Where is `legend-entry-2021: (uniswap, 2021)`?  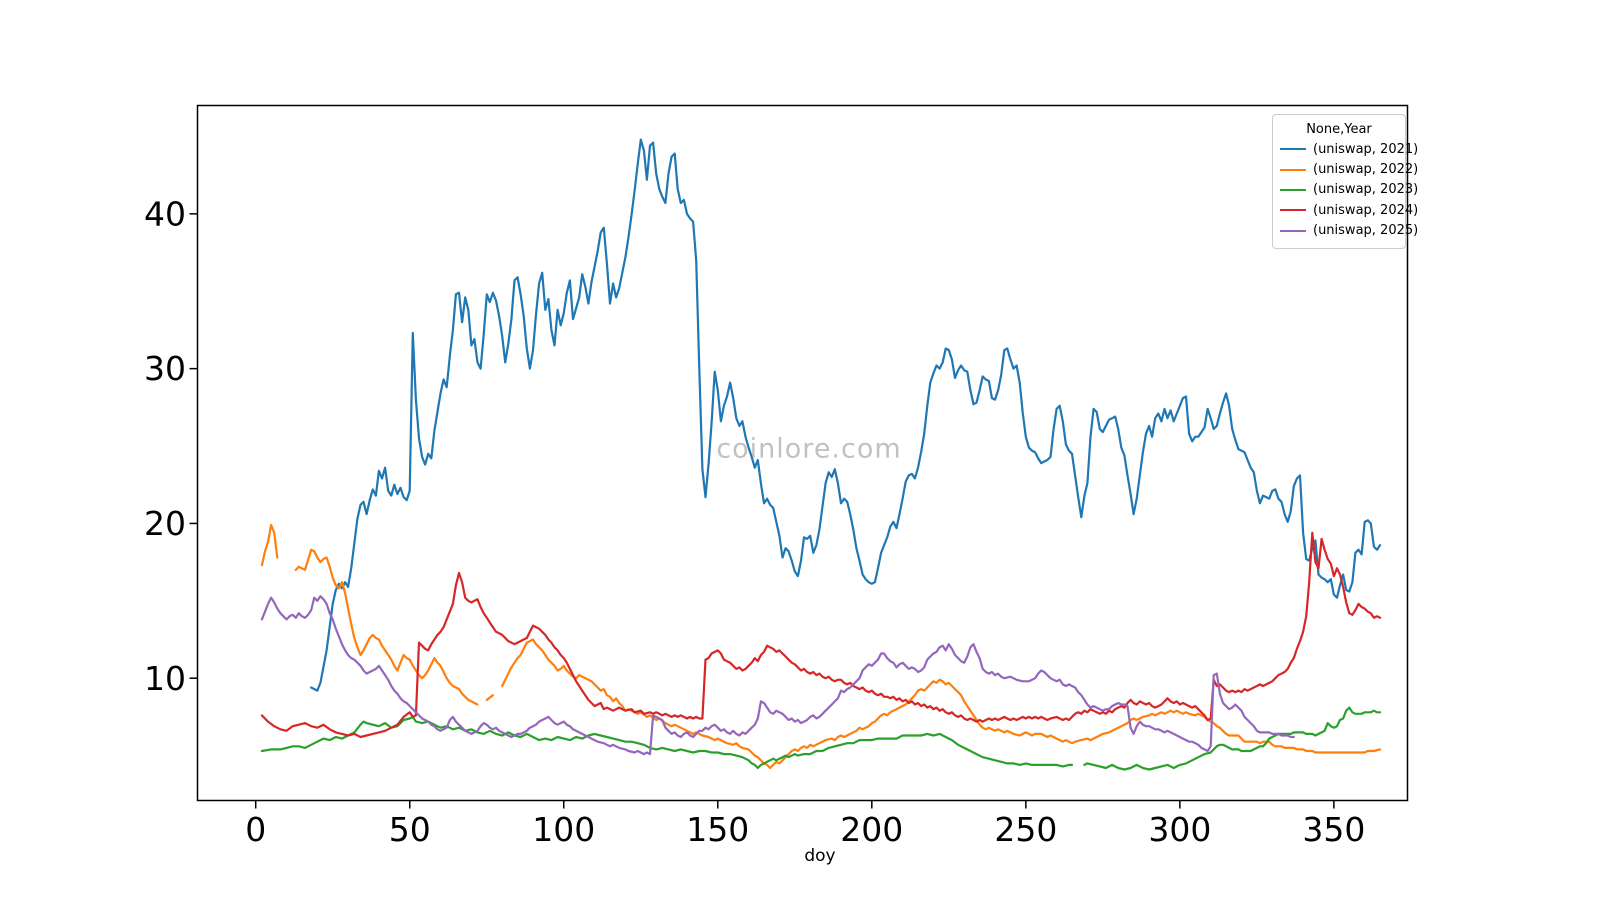 legend-entry-2021: (uniswap, 2021) is located at coordinates (1349, 149).